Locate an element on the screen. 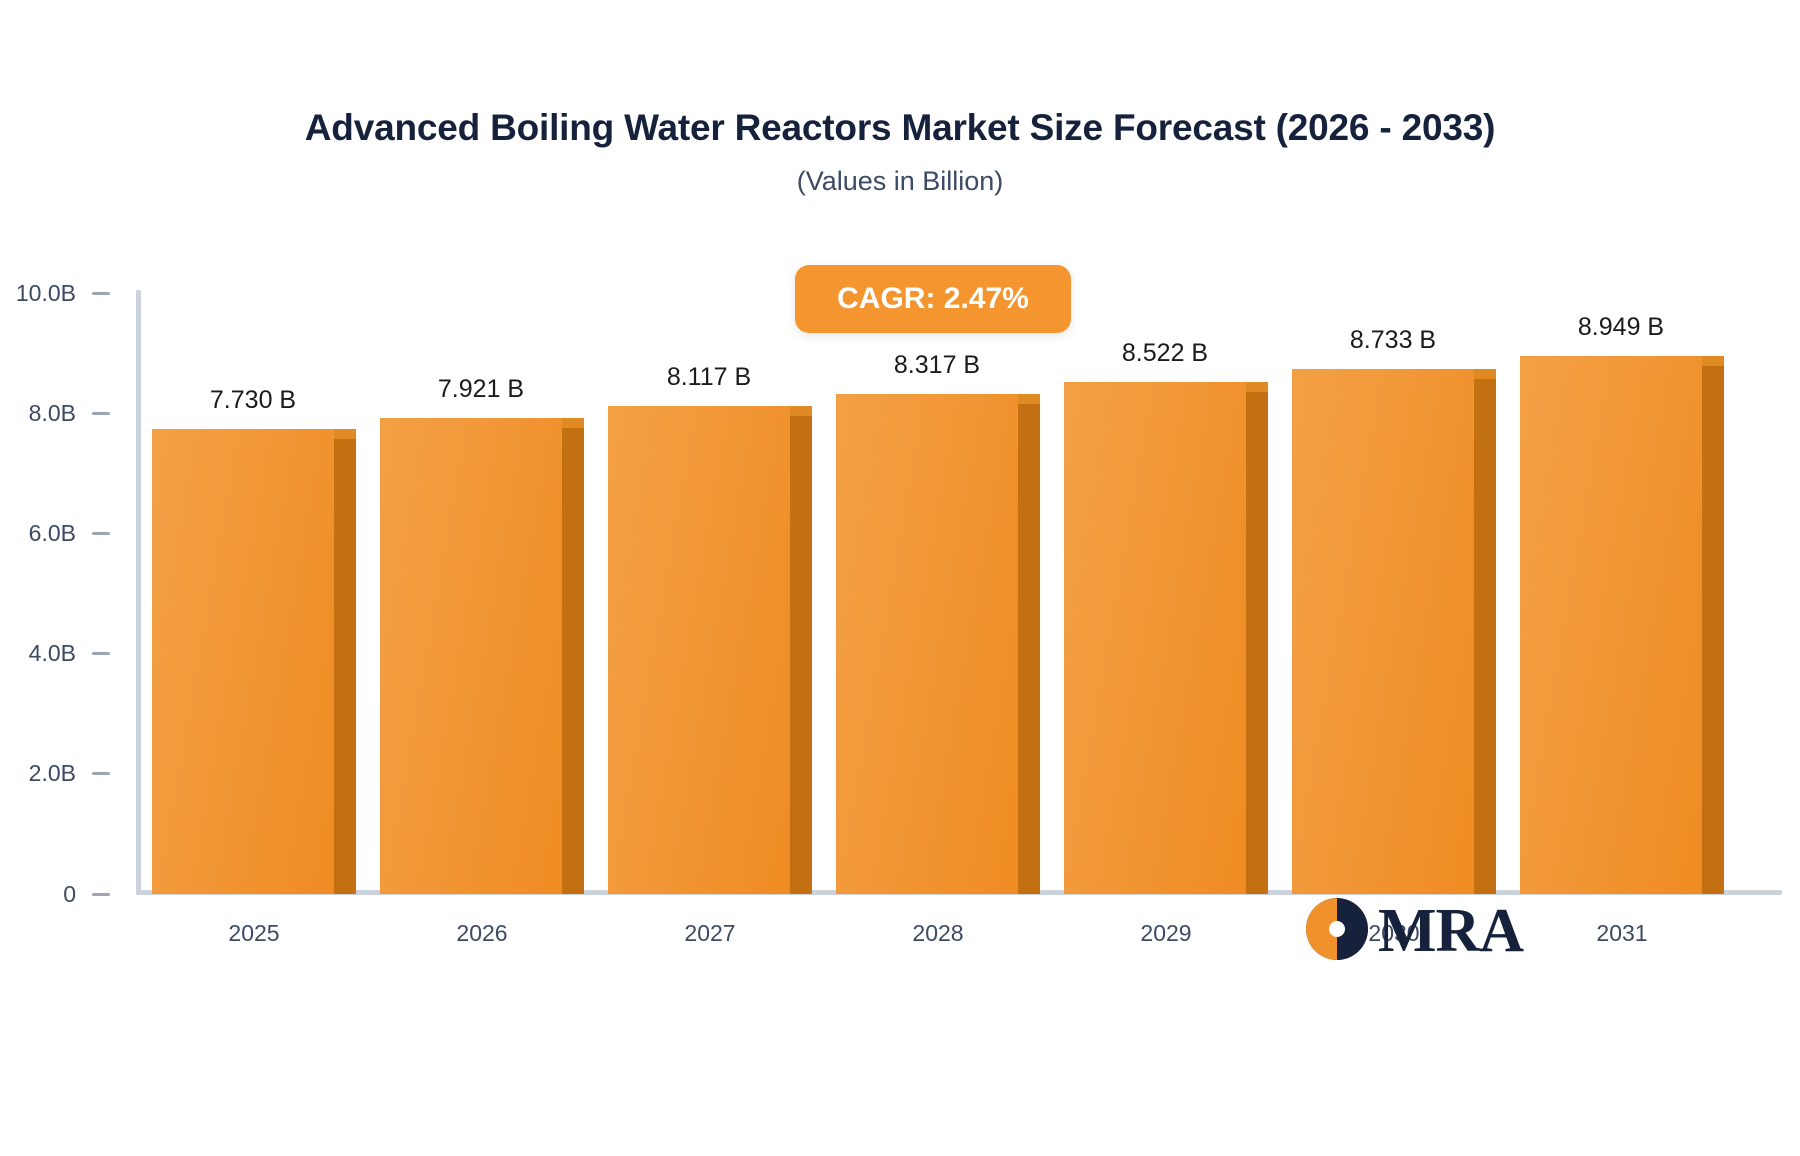  bar-value-label: 8.733 B is located at coordinates (1393, 340).